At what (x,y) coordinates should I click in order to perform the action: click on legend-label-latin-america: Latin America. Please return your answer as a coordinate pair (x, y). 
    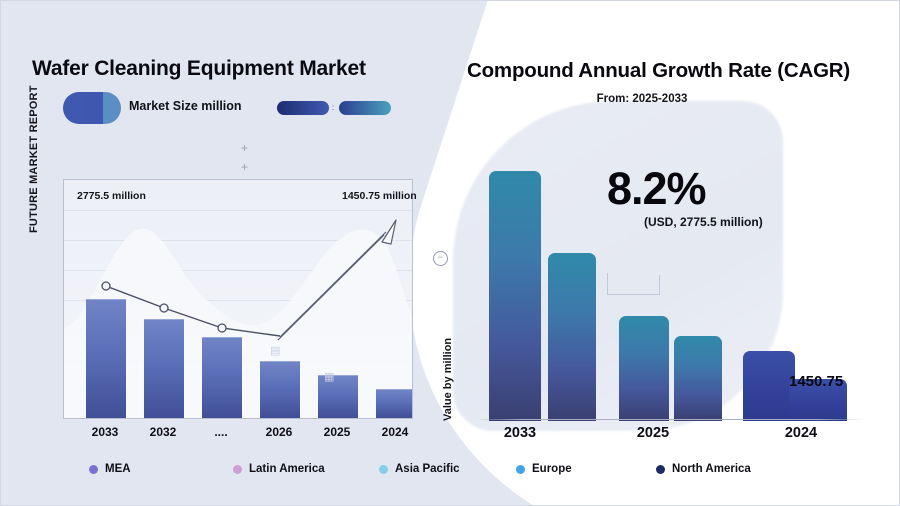
    Looking at the image, I should click on (287, 469).